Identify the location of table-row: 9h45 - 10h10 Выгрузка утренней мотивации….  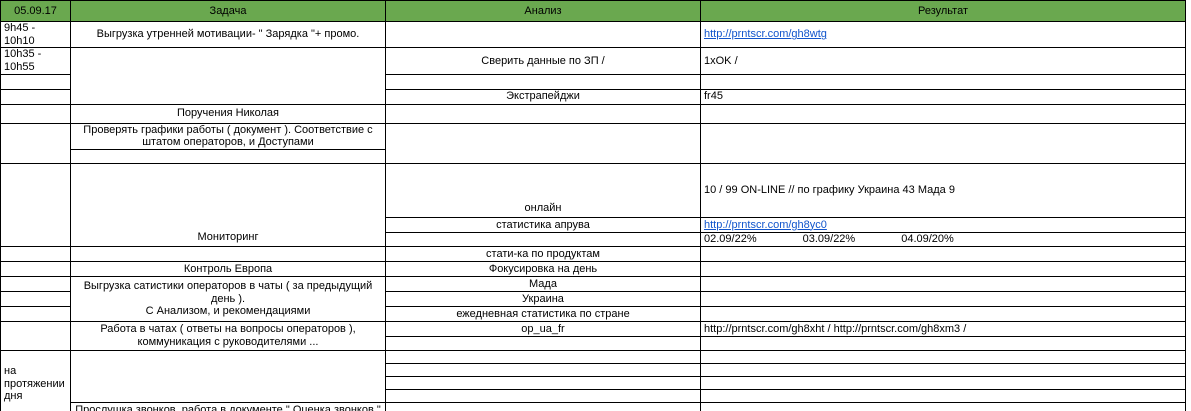
(593, 34).